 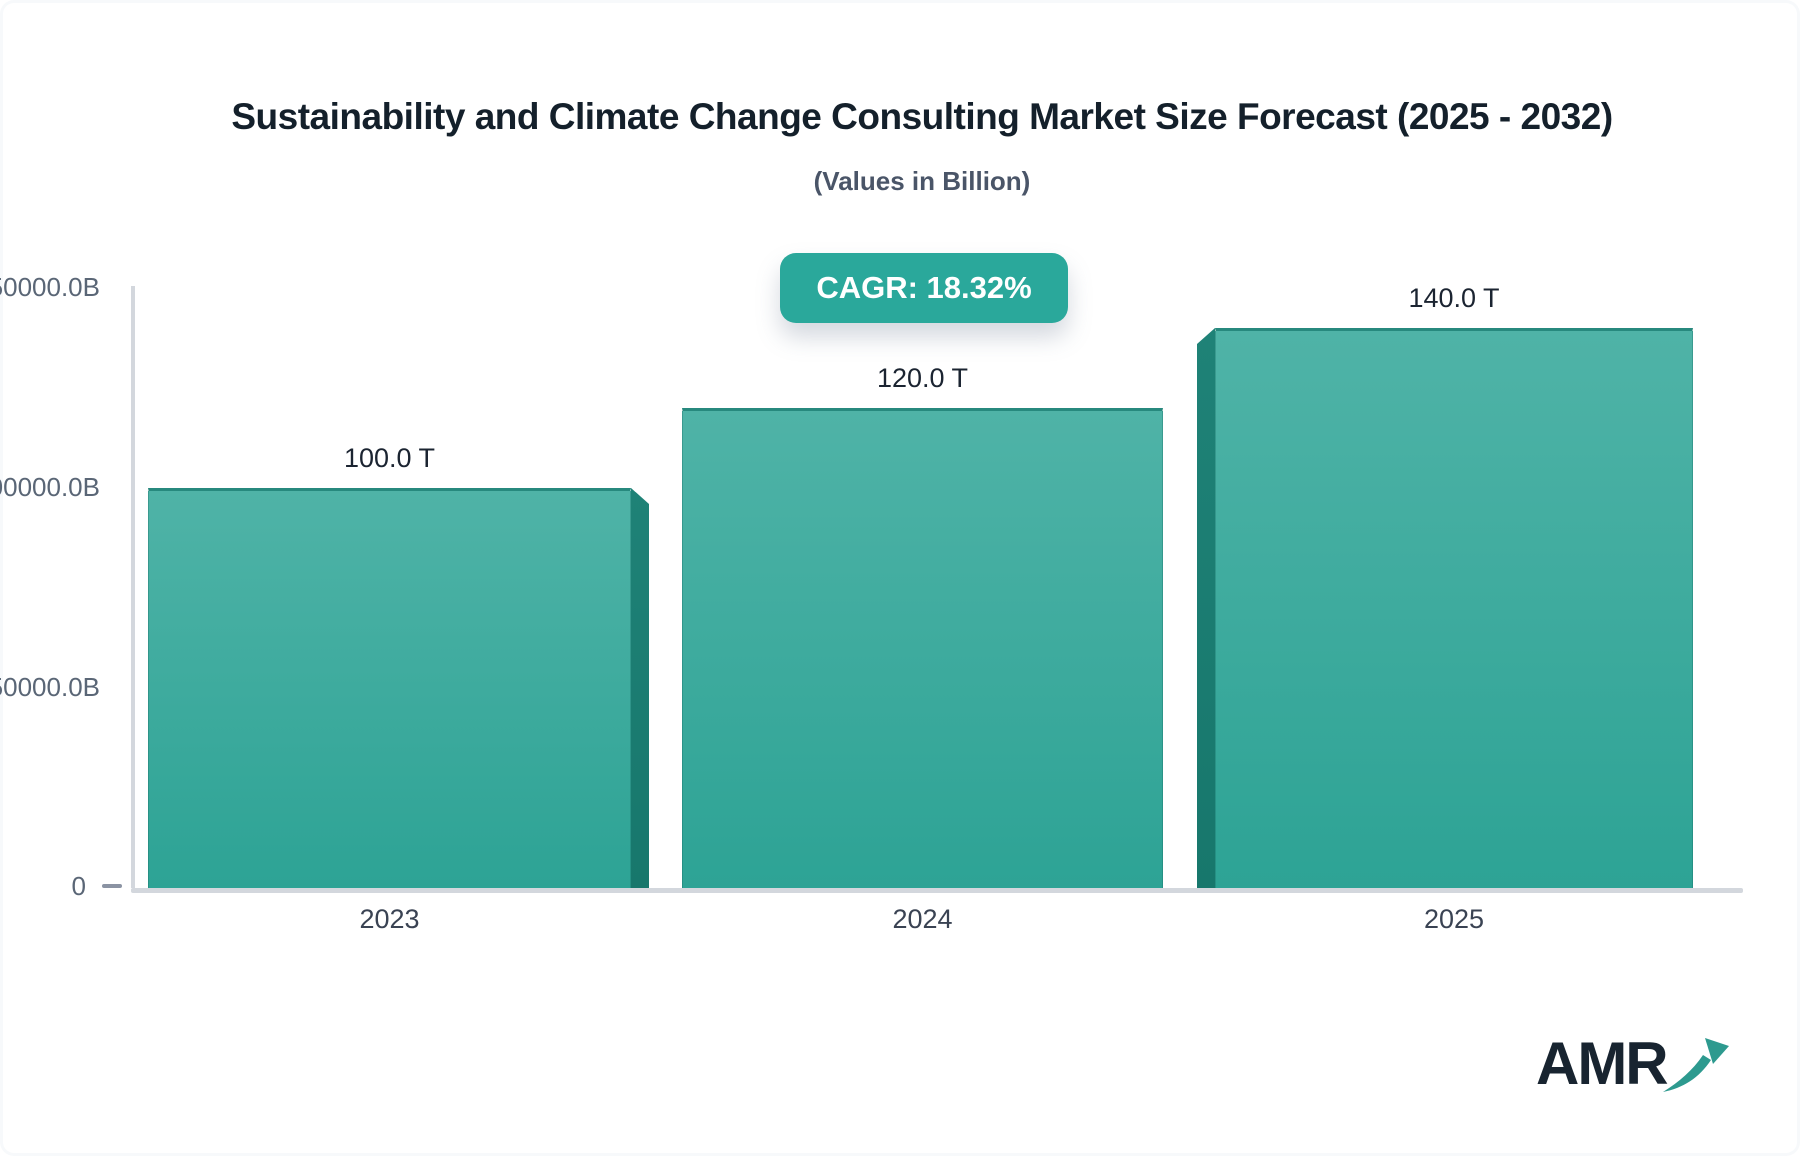 What do you see at coordinates (389, 458) in the screenshot?
I see `bar-2023-value-label: 100.0 T` at bounding box center [389, 458].